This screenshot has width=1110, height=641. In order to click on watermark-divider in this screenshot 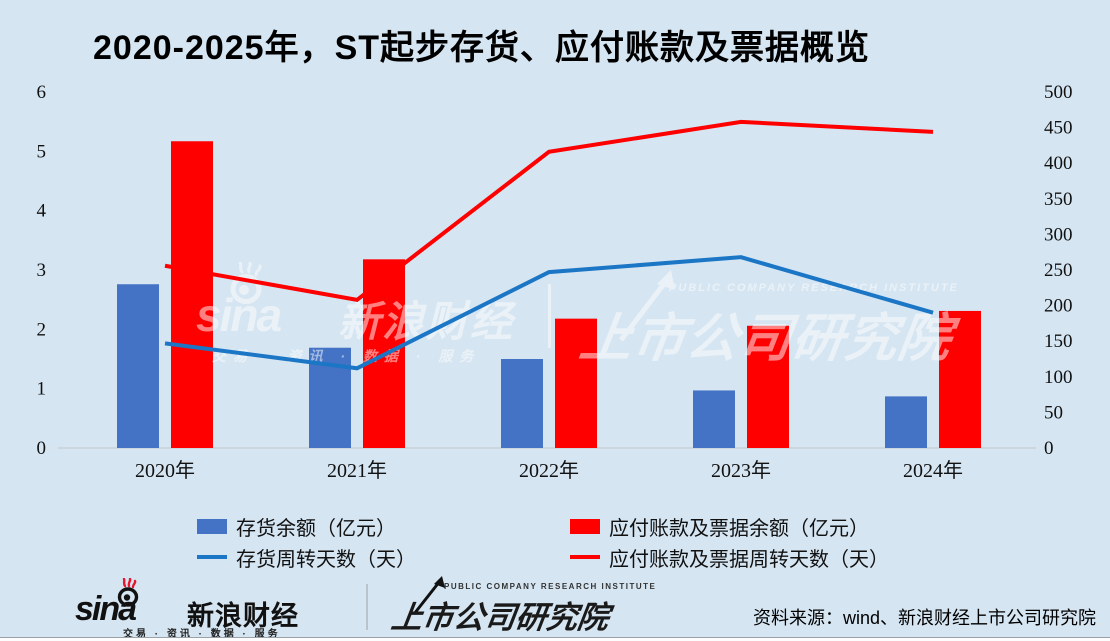, I will do `click(550, 316)`.